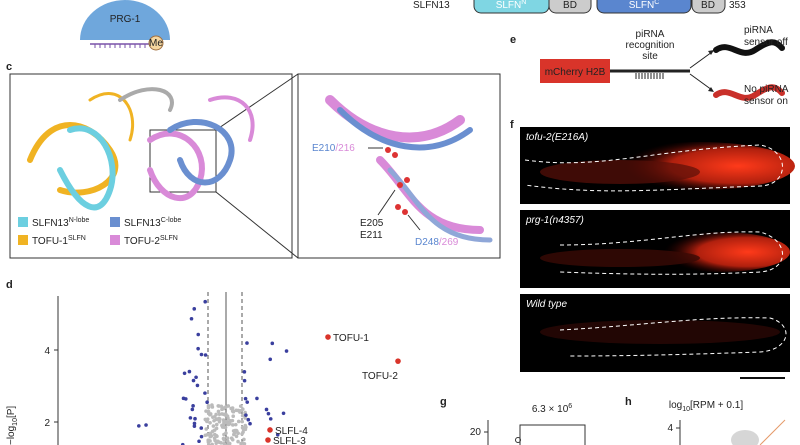 The image size is (800, 445). Describe the element at coordinates (511, 5) in the screenshot. I see `domain-label: SLFNN` at that location.